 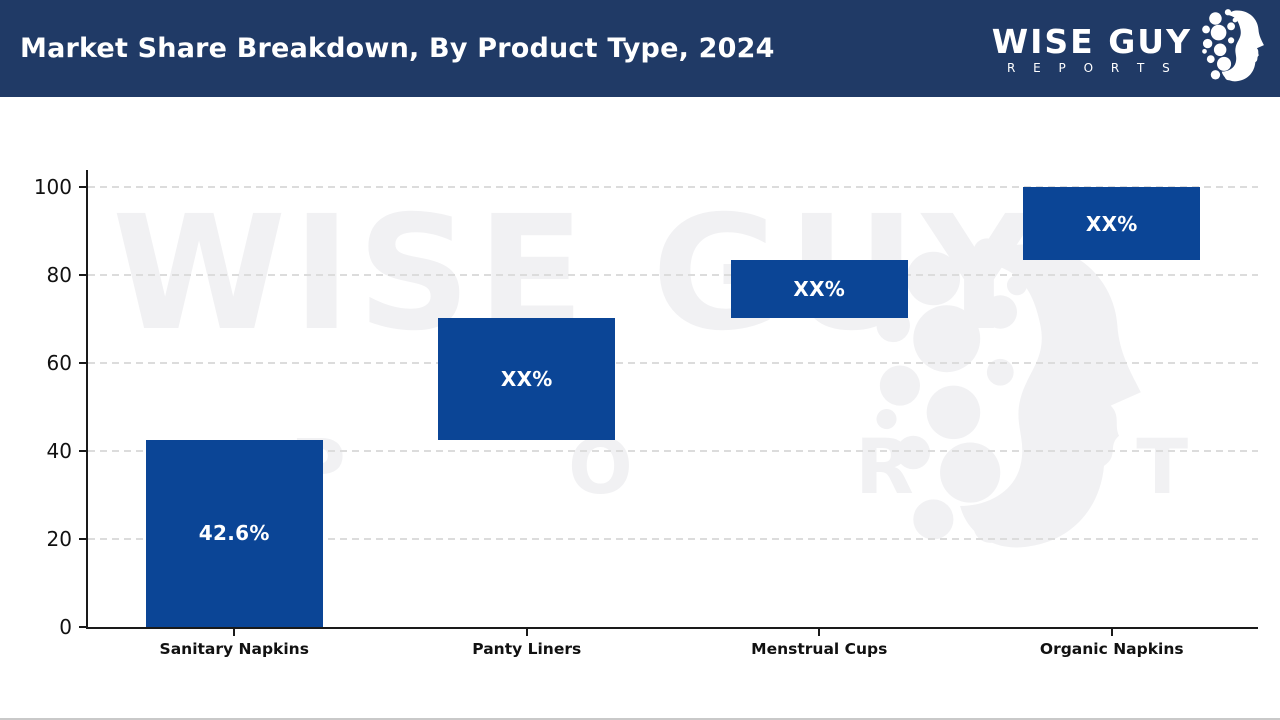 What do you see at coordinates (1233, 45) in the screenshot?
I see `wiseguy-face-icon` at bounding box center [1233, 45].